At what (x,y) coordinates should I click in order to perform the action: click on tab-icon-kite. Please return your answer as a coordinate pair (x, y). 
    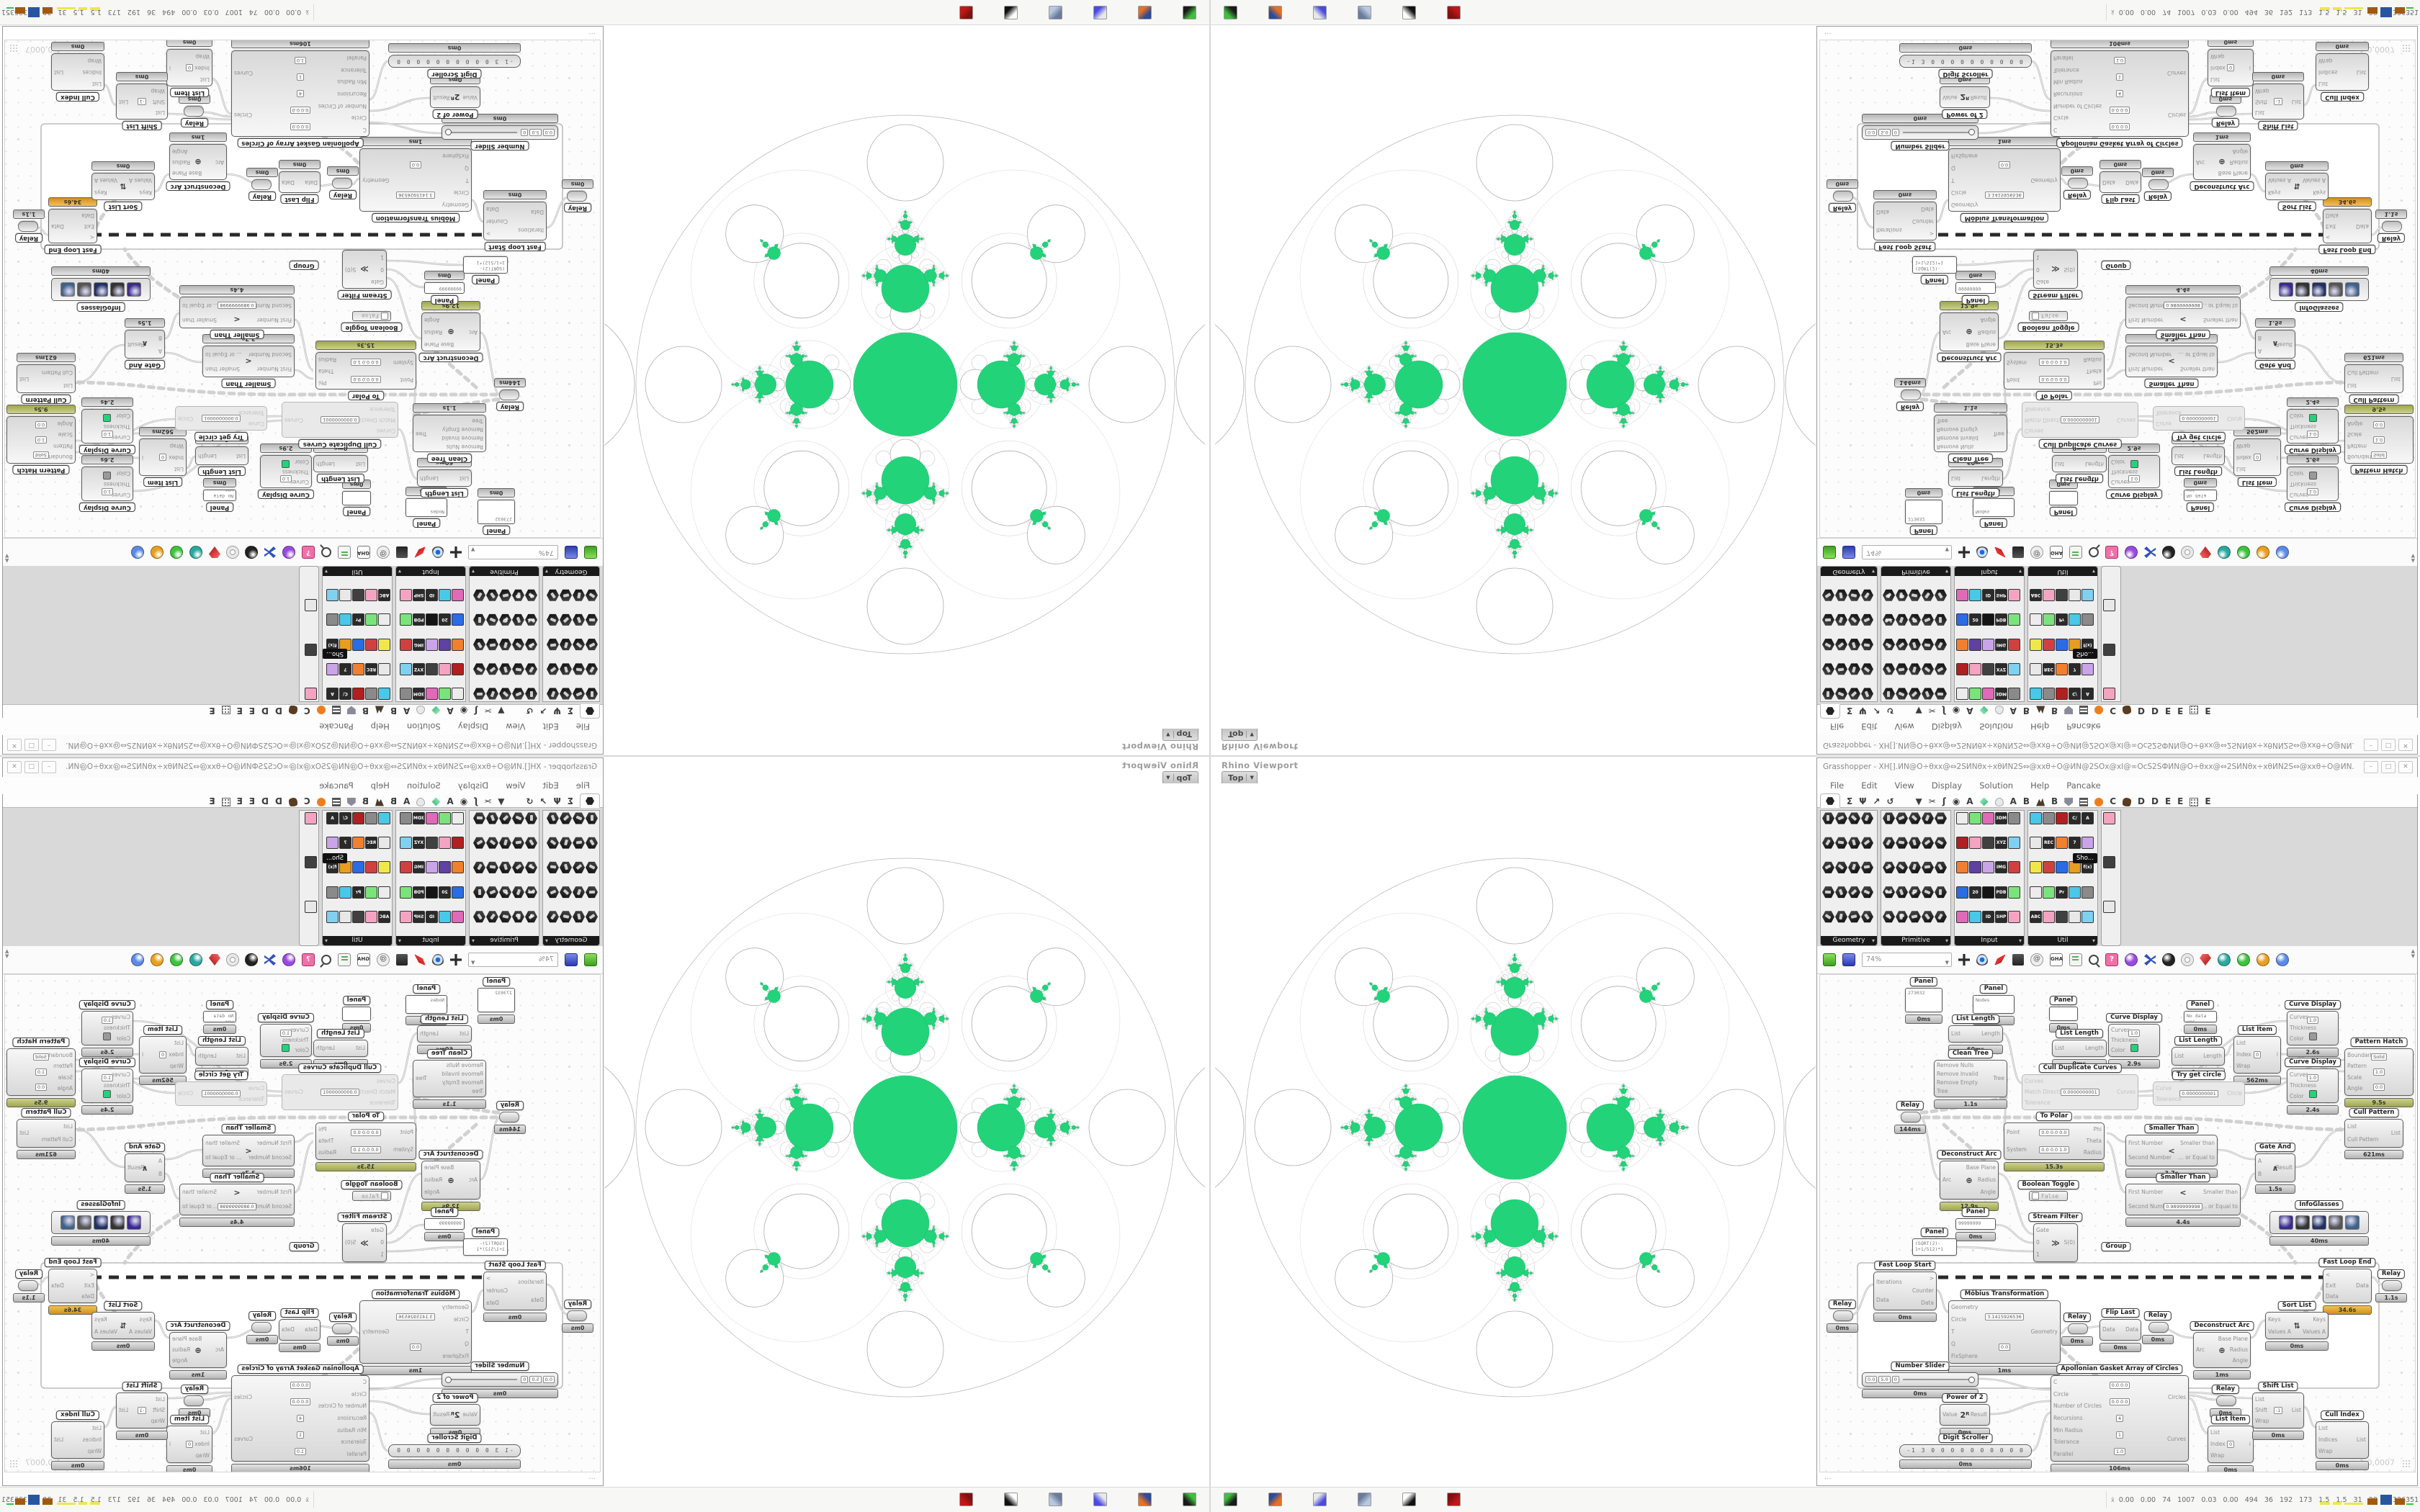
    Looking at the image, I should click on (435, 710).